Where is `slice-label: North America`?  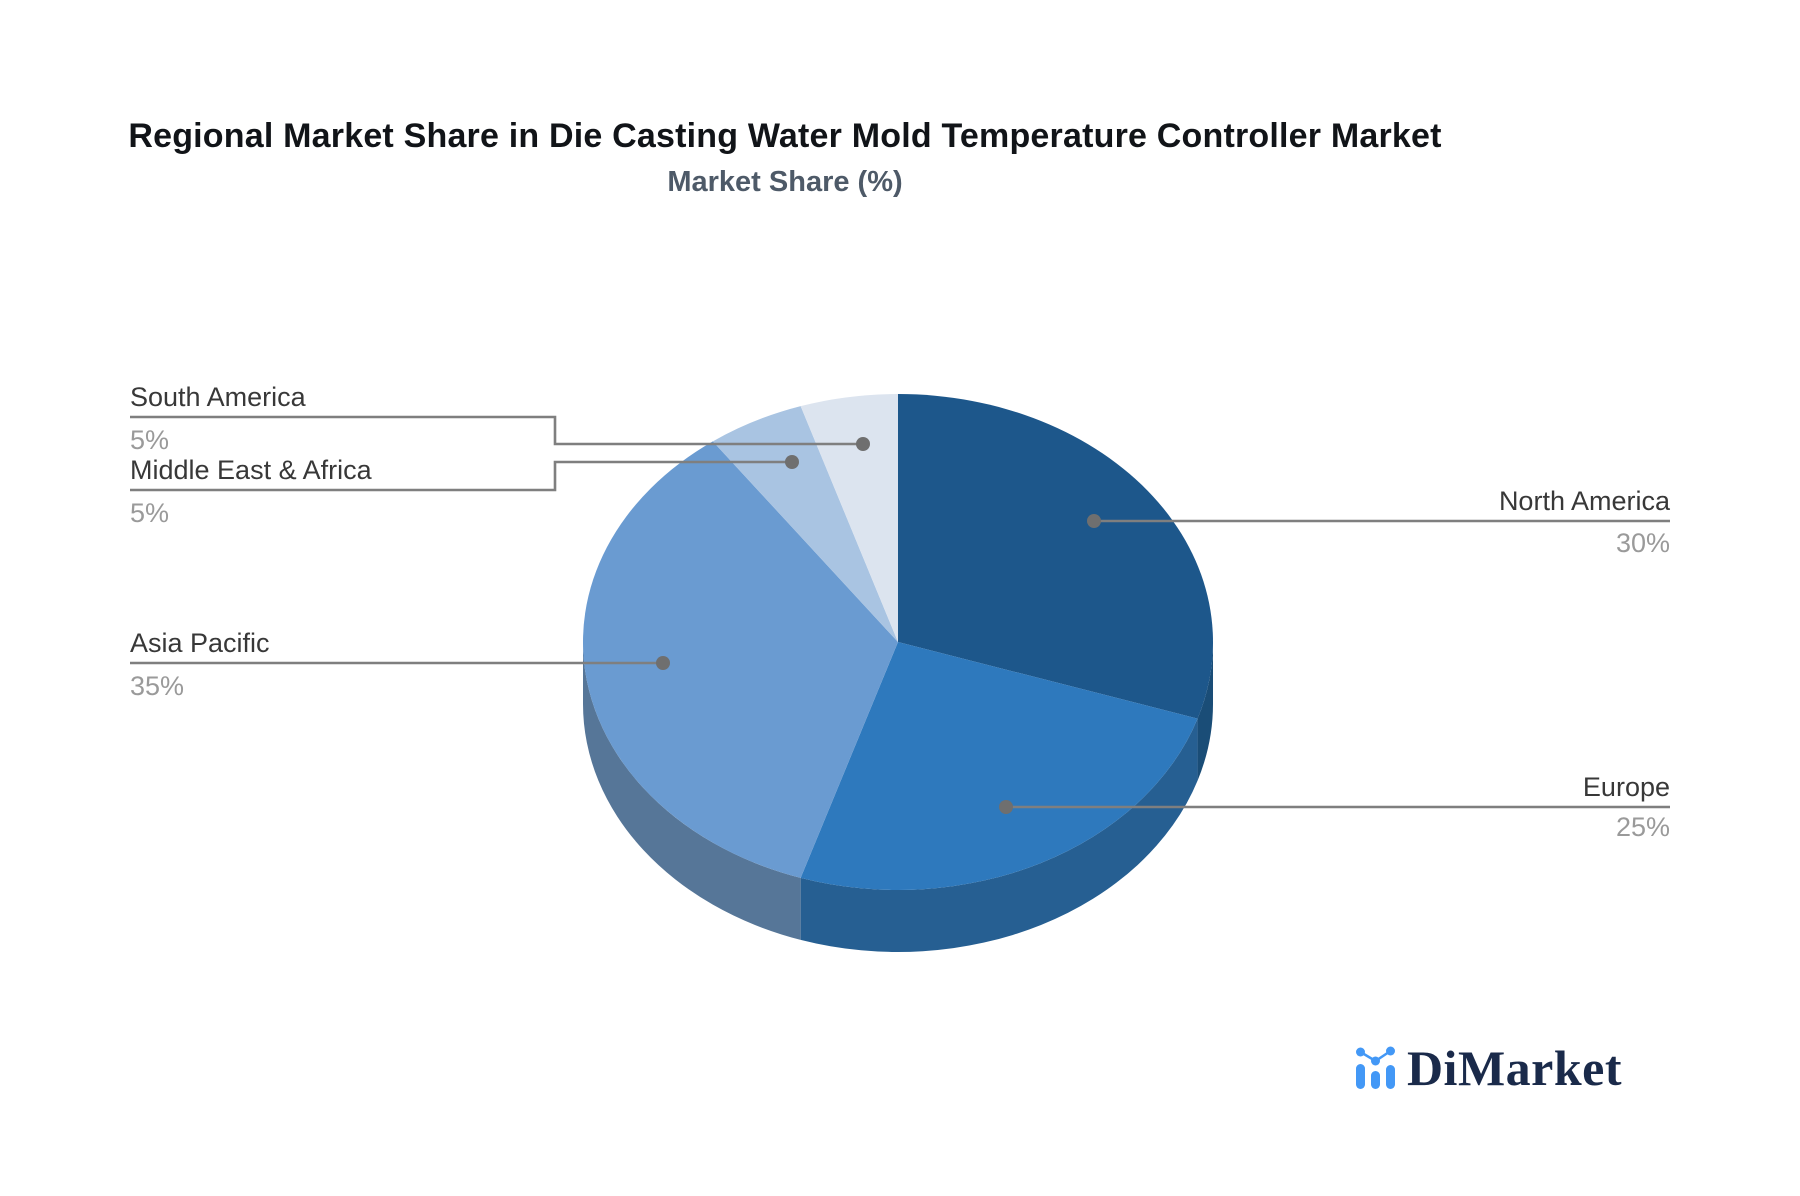 slice-label: North America is located at coordinates (1584, 501).